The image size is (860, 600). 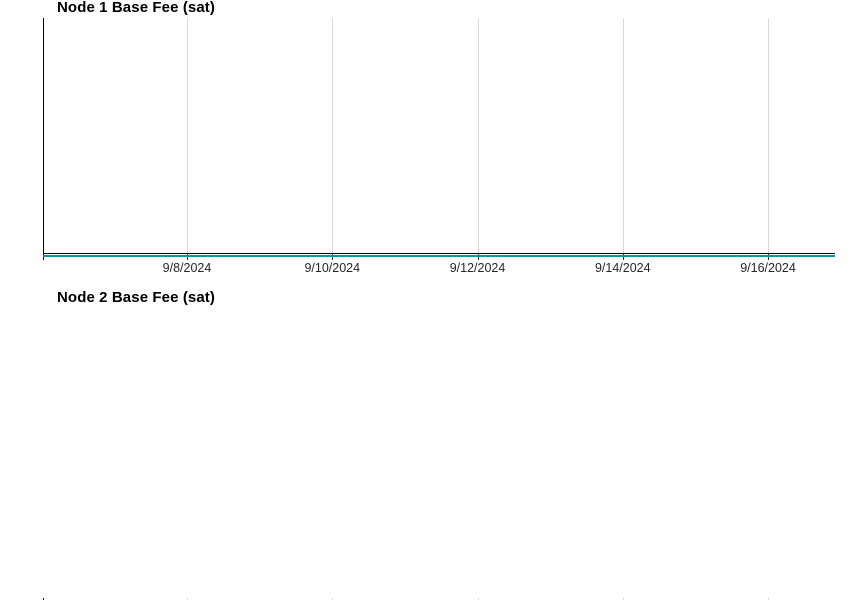 I want to click on x-tick-label: 9/16/2024, so click(x=768, y=268).